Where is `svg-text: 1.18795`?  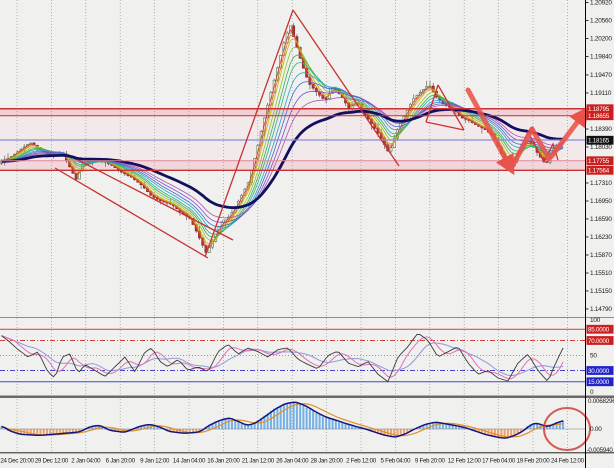
svg-text: 1.18795 is located at coordinates (599, 109).